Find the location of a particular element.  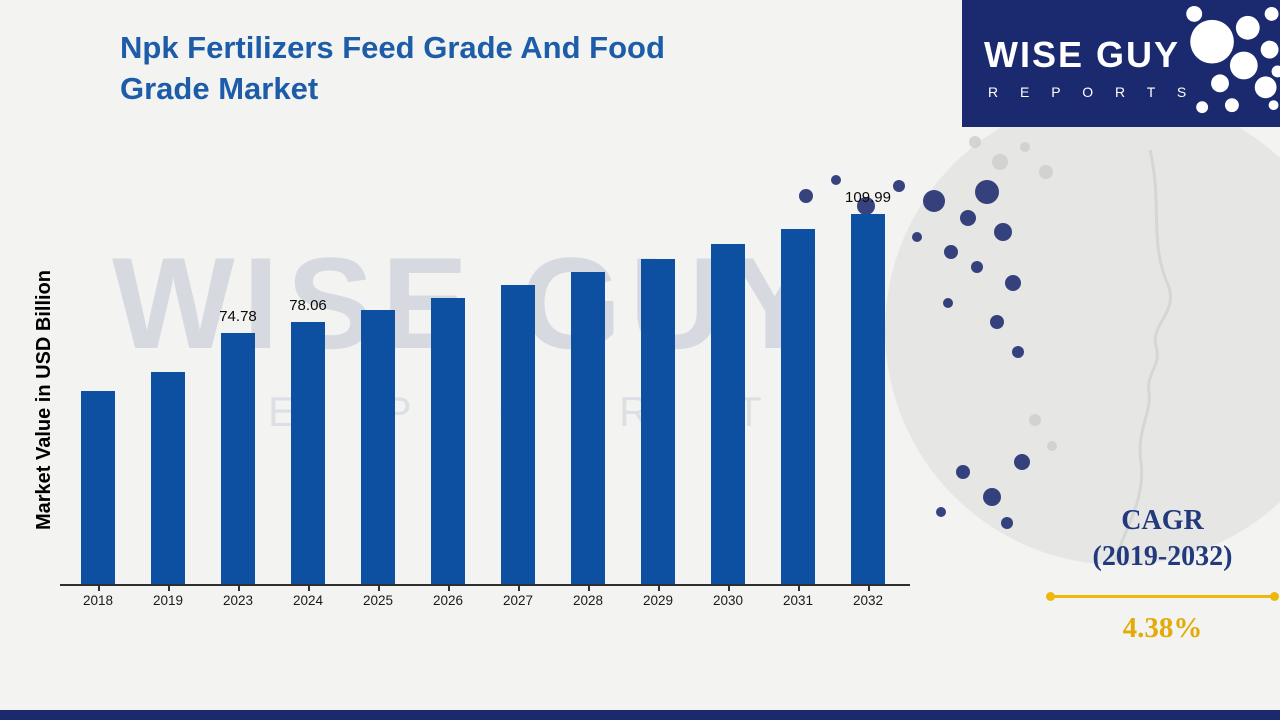

page-title-line2: Grade Market is located at coordinates (219, 88).